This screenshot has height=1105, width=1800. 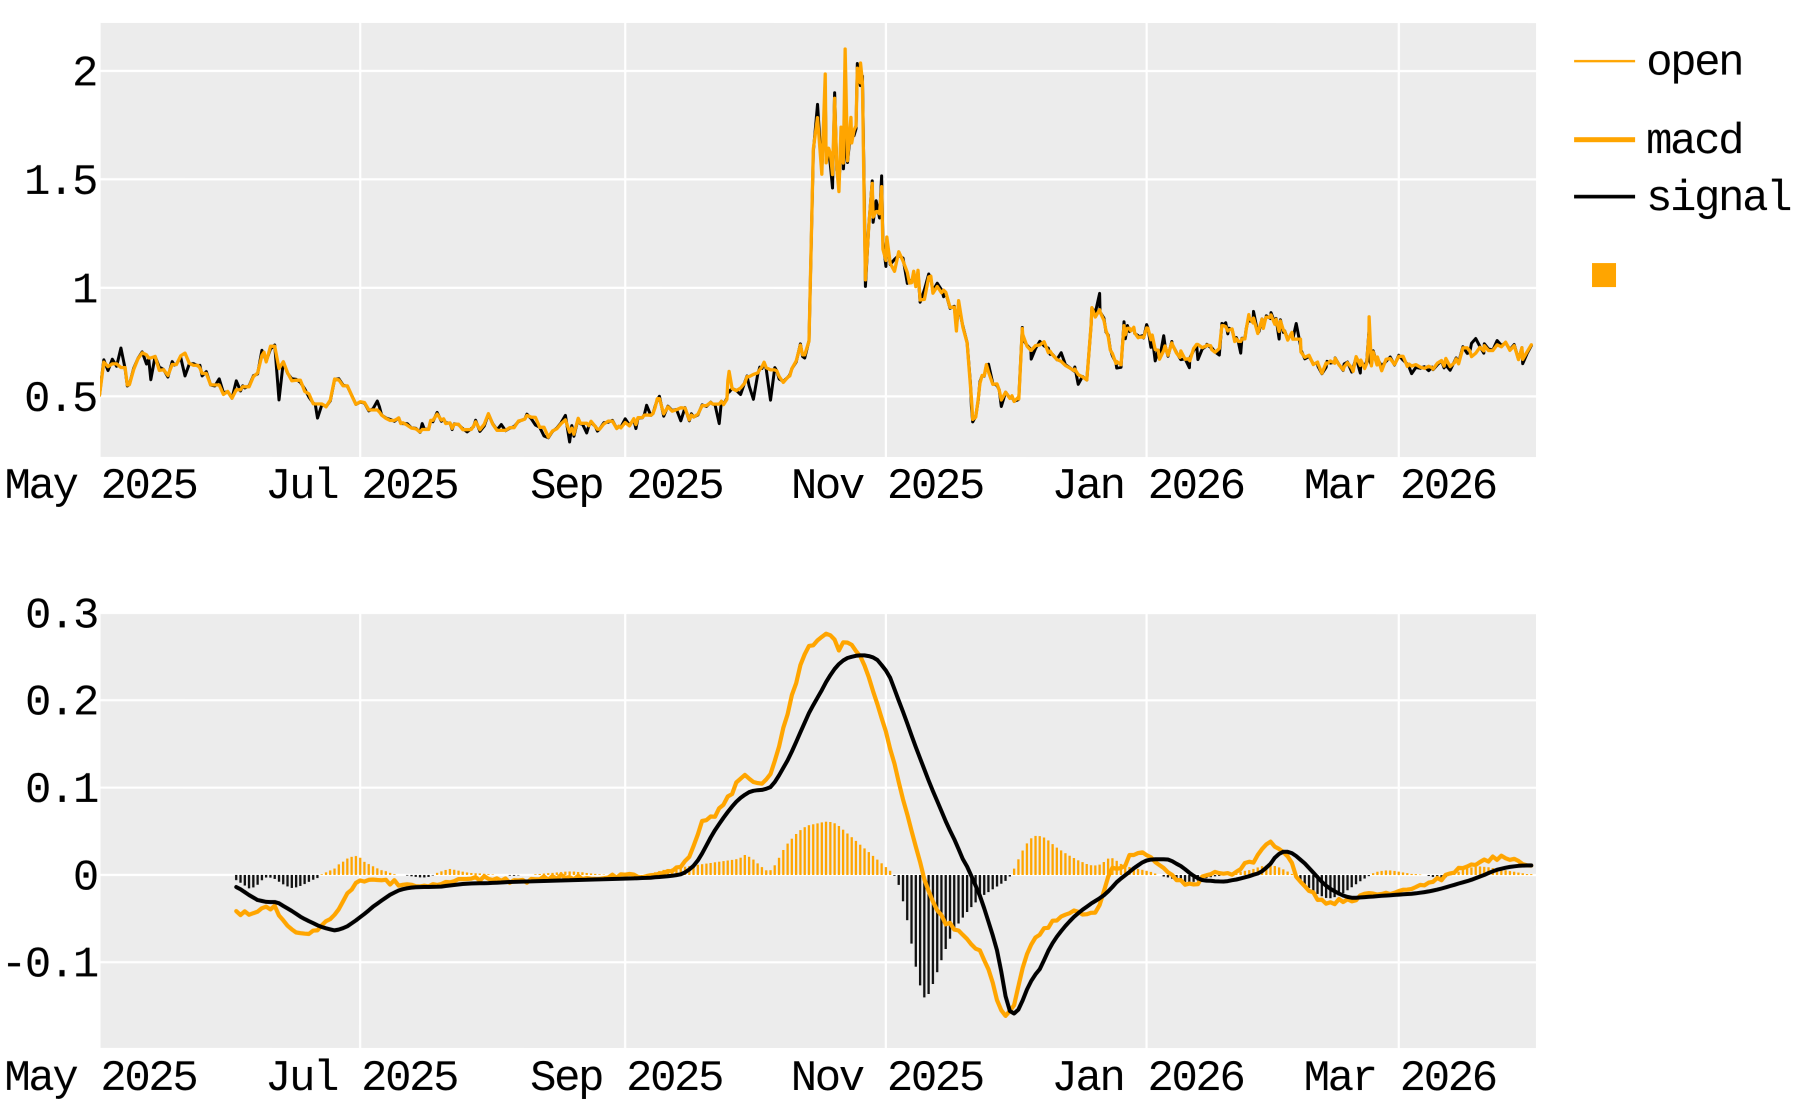 What do you see at coordinates (1718, 199) in the screenshot?
I see `svg-text: signal` at bounding box center [1718, 199].